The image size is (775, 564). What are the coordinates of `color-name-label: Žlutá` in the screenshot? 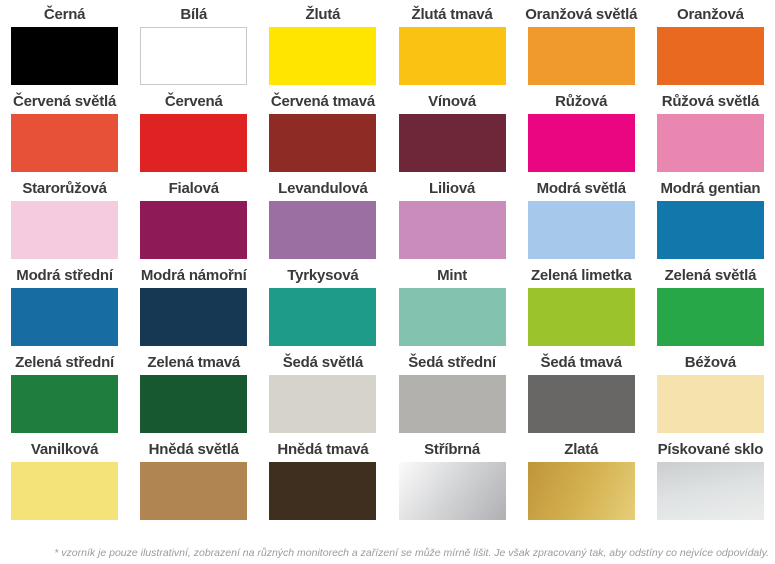 It's located at (323, 14).